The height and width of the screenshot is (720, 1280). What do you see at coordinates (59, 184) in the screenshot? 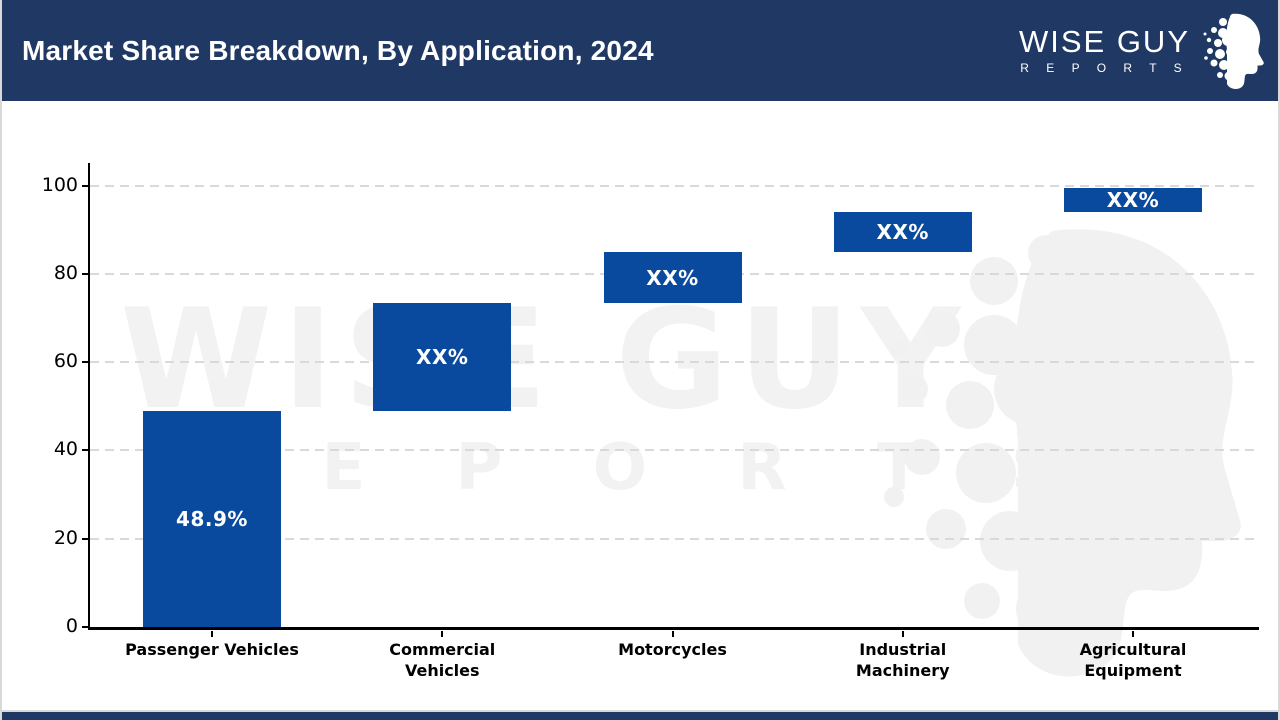
I see `y-tick-label-100: 100` at bounding box center [59, 184].